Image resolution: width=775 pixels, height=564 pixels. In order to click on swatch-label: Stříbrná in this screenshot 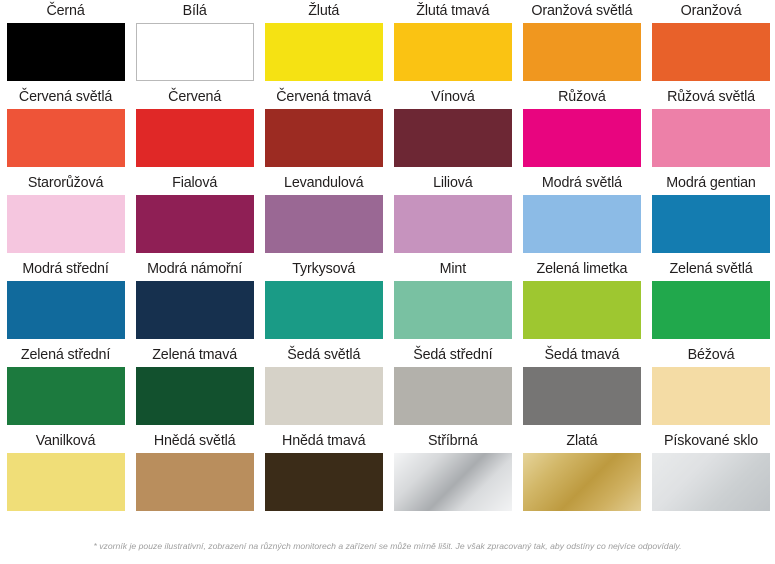, I will do `click(453, 441)`.